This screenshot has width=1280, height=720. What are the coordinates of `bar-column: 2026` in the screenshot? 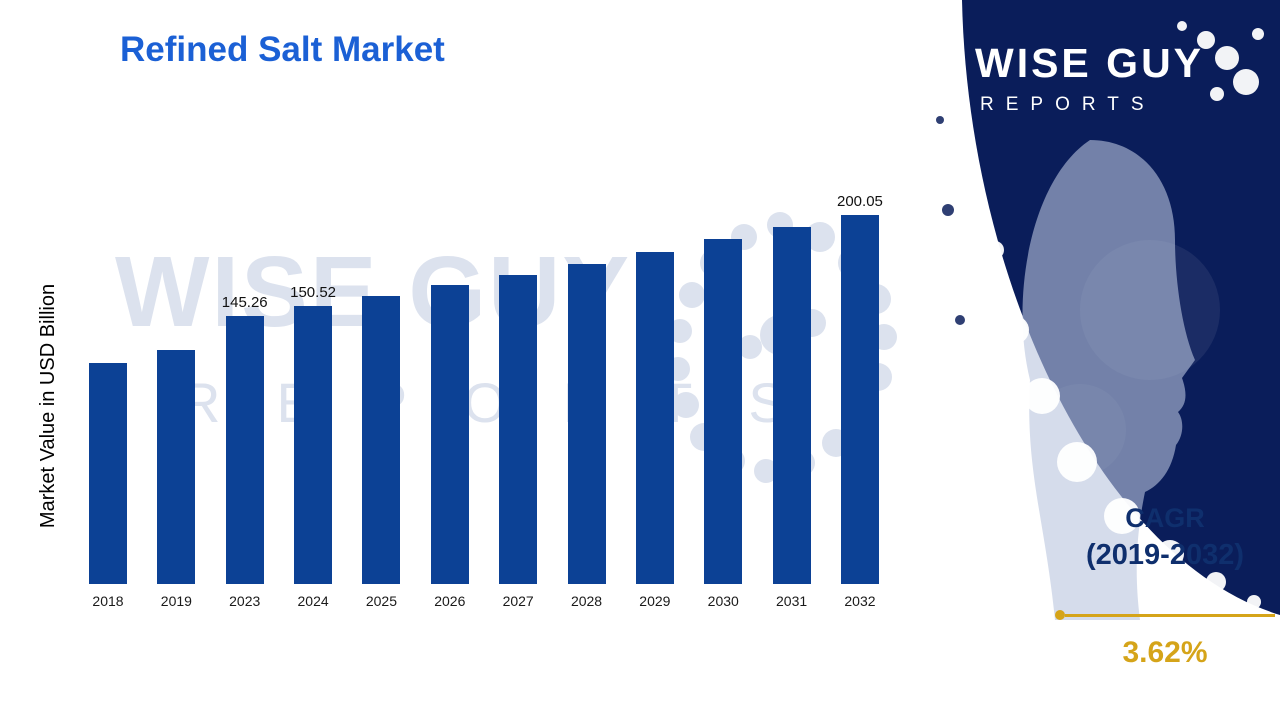 It's located at (450, 385).